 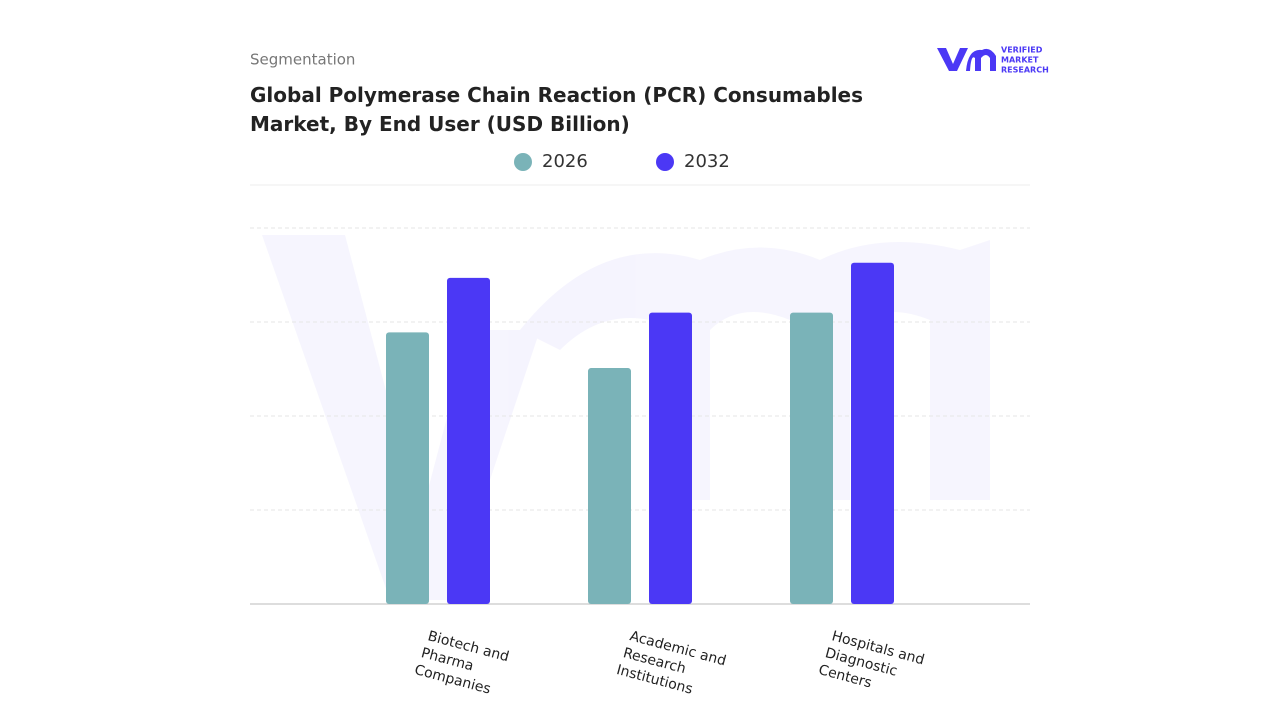 What do you see at coordinates (993, 60) in the screenshot?
I see `logo: VERIFIED MARKET RESEARCH` at bounding box center [993, 60].